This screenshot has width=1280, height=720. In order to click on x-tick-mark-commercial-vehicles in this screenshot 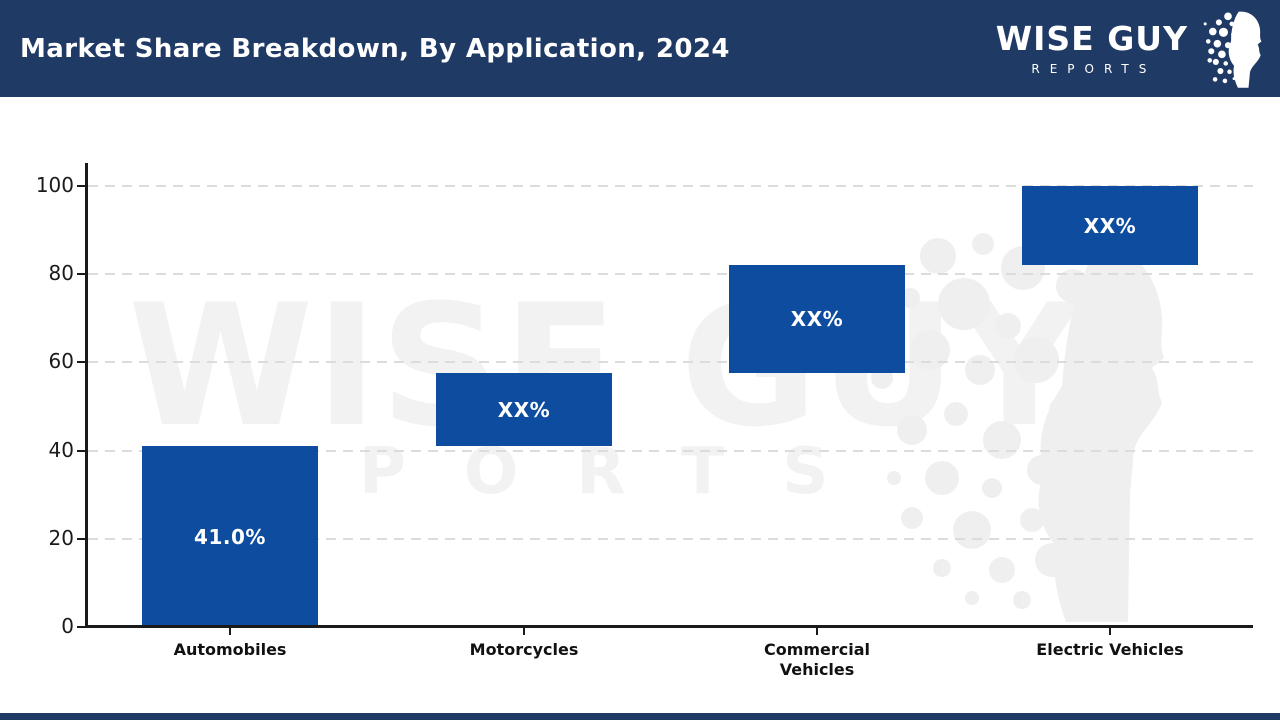, I will do `click(817, 631)`.